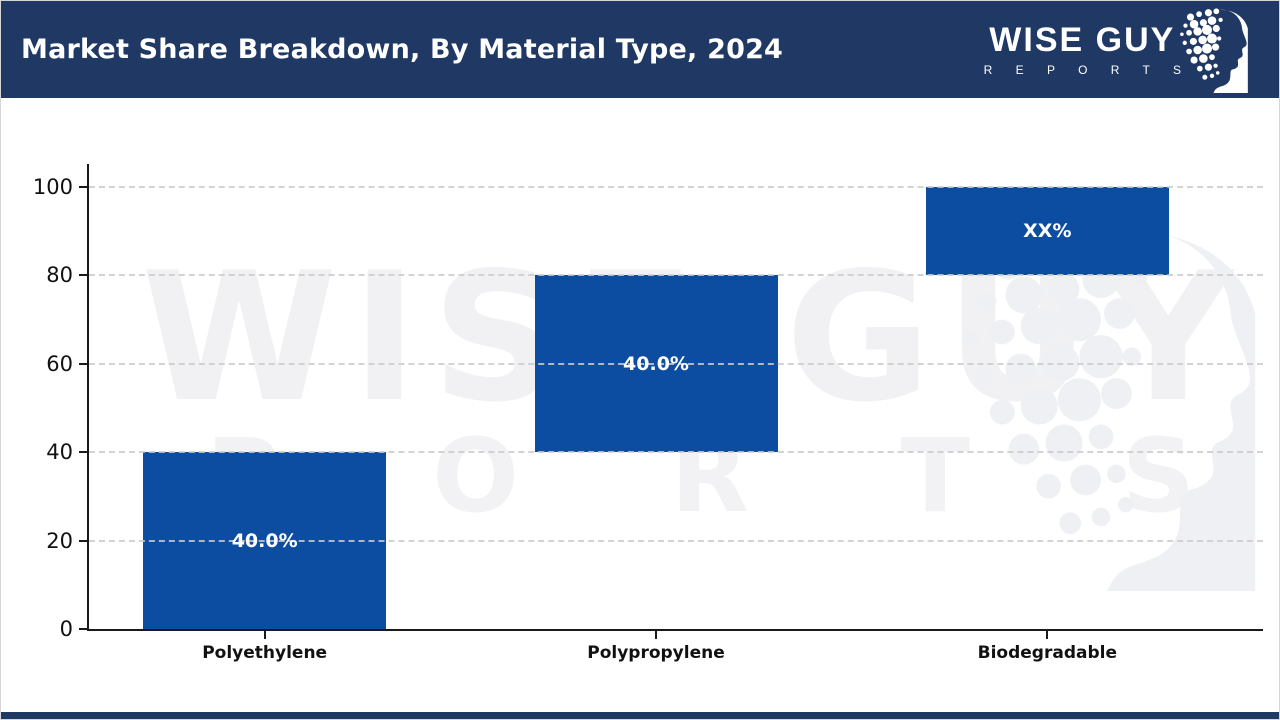 This screenshot has width=1280, height=720. What do you see at coordinates (265, 653) in the screenshot?
I see `x-tick-label: Polyethylene` at bounding box center [265, 653].